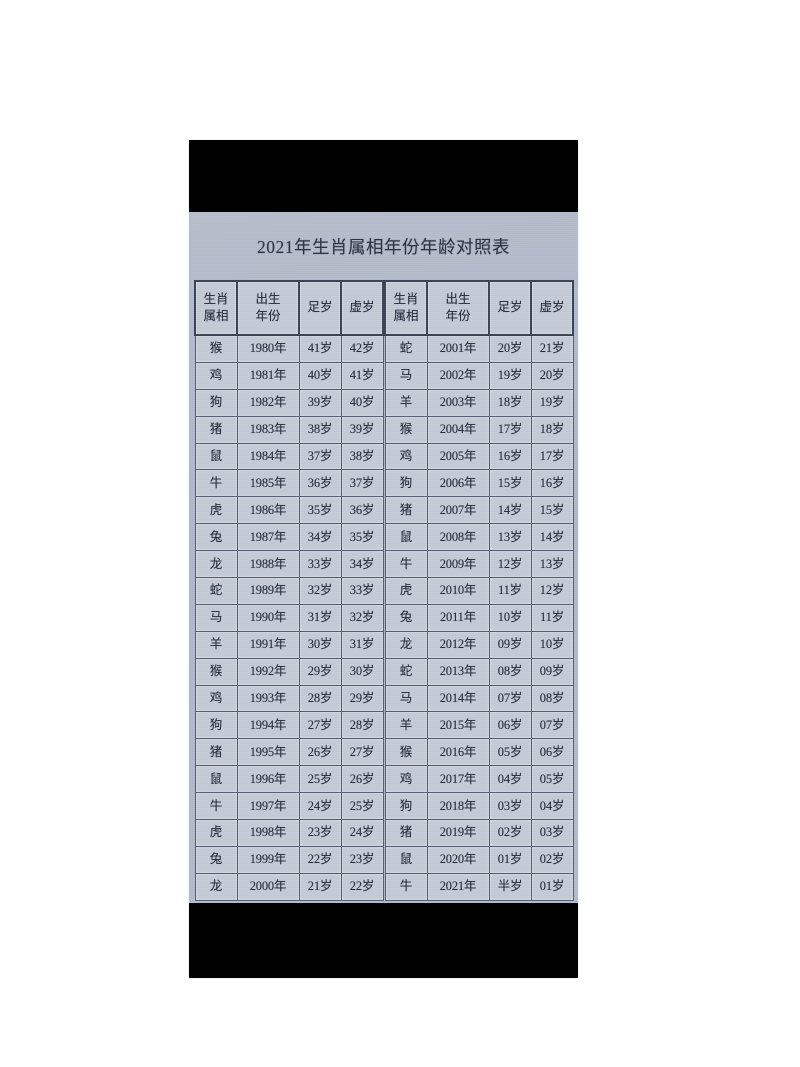  I want to click on cell-birth-year: 1981年, so click(268, 375).